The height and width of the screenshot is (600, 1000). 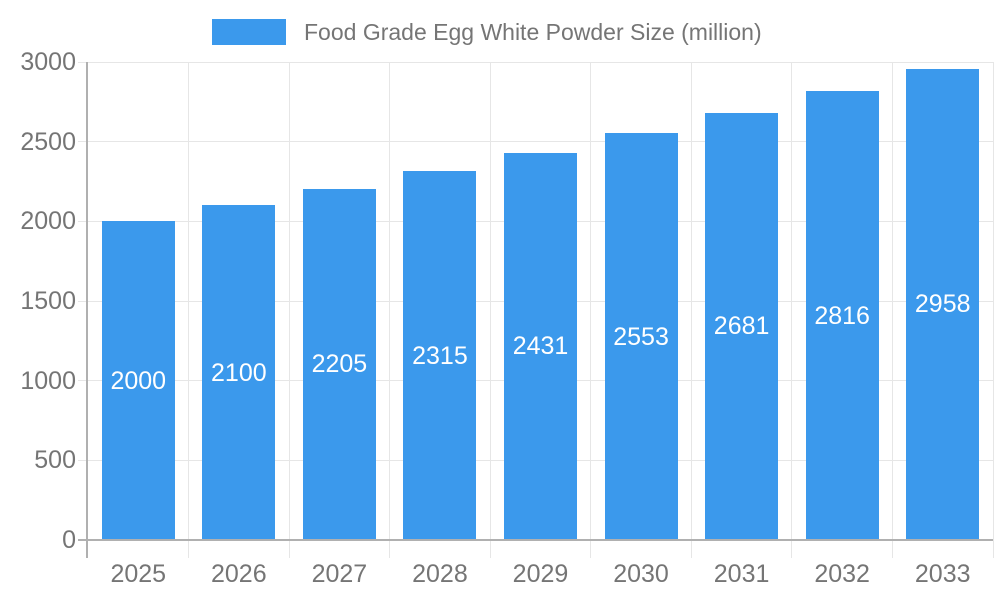 I want to click on bar-2031, so click(x=742, y=326).